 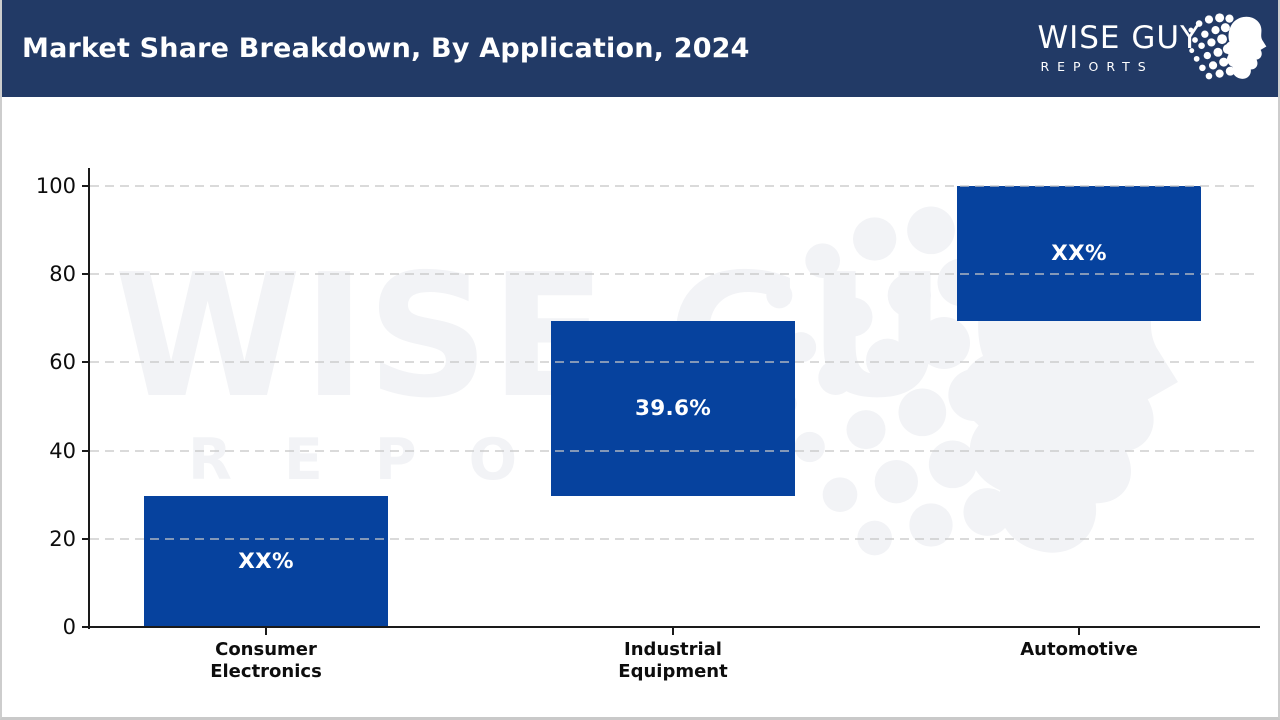 I want to click on bar-segment-0: XX%, so click(x=266, y=561).